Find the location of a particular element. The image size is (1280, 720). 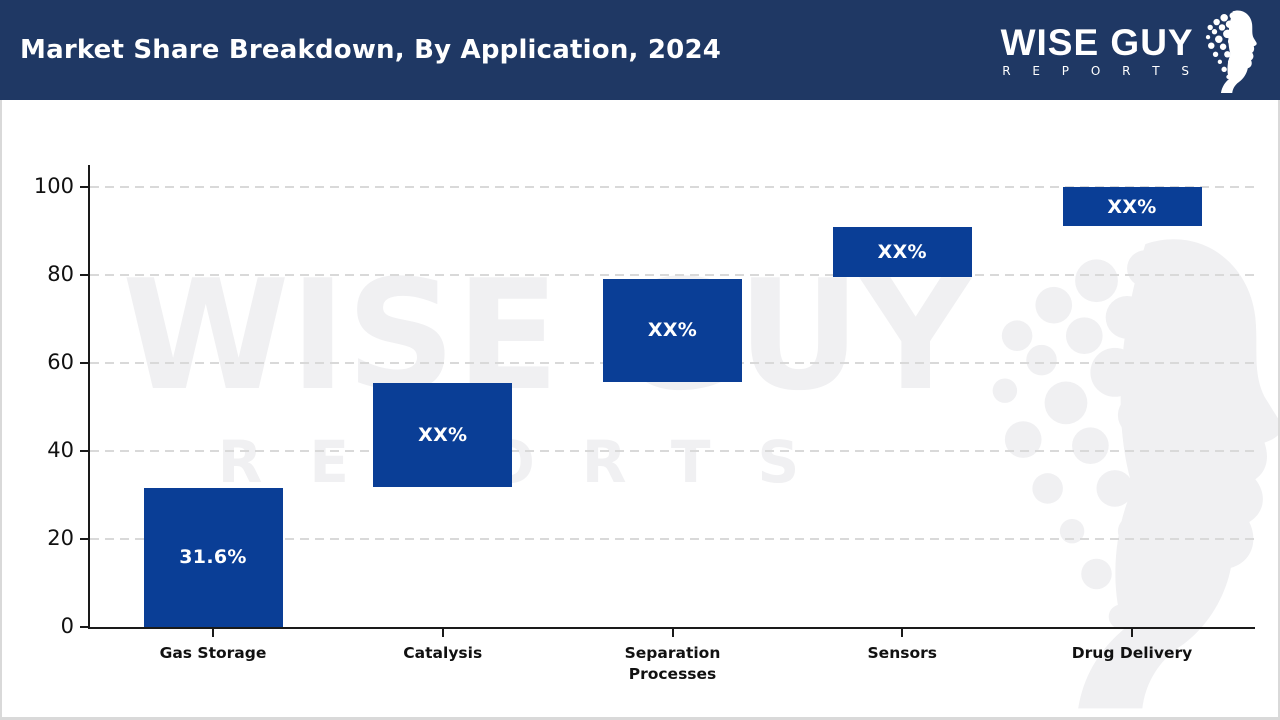

x-category-label: Sensors is located at coordinates (902, 653).